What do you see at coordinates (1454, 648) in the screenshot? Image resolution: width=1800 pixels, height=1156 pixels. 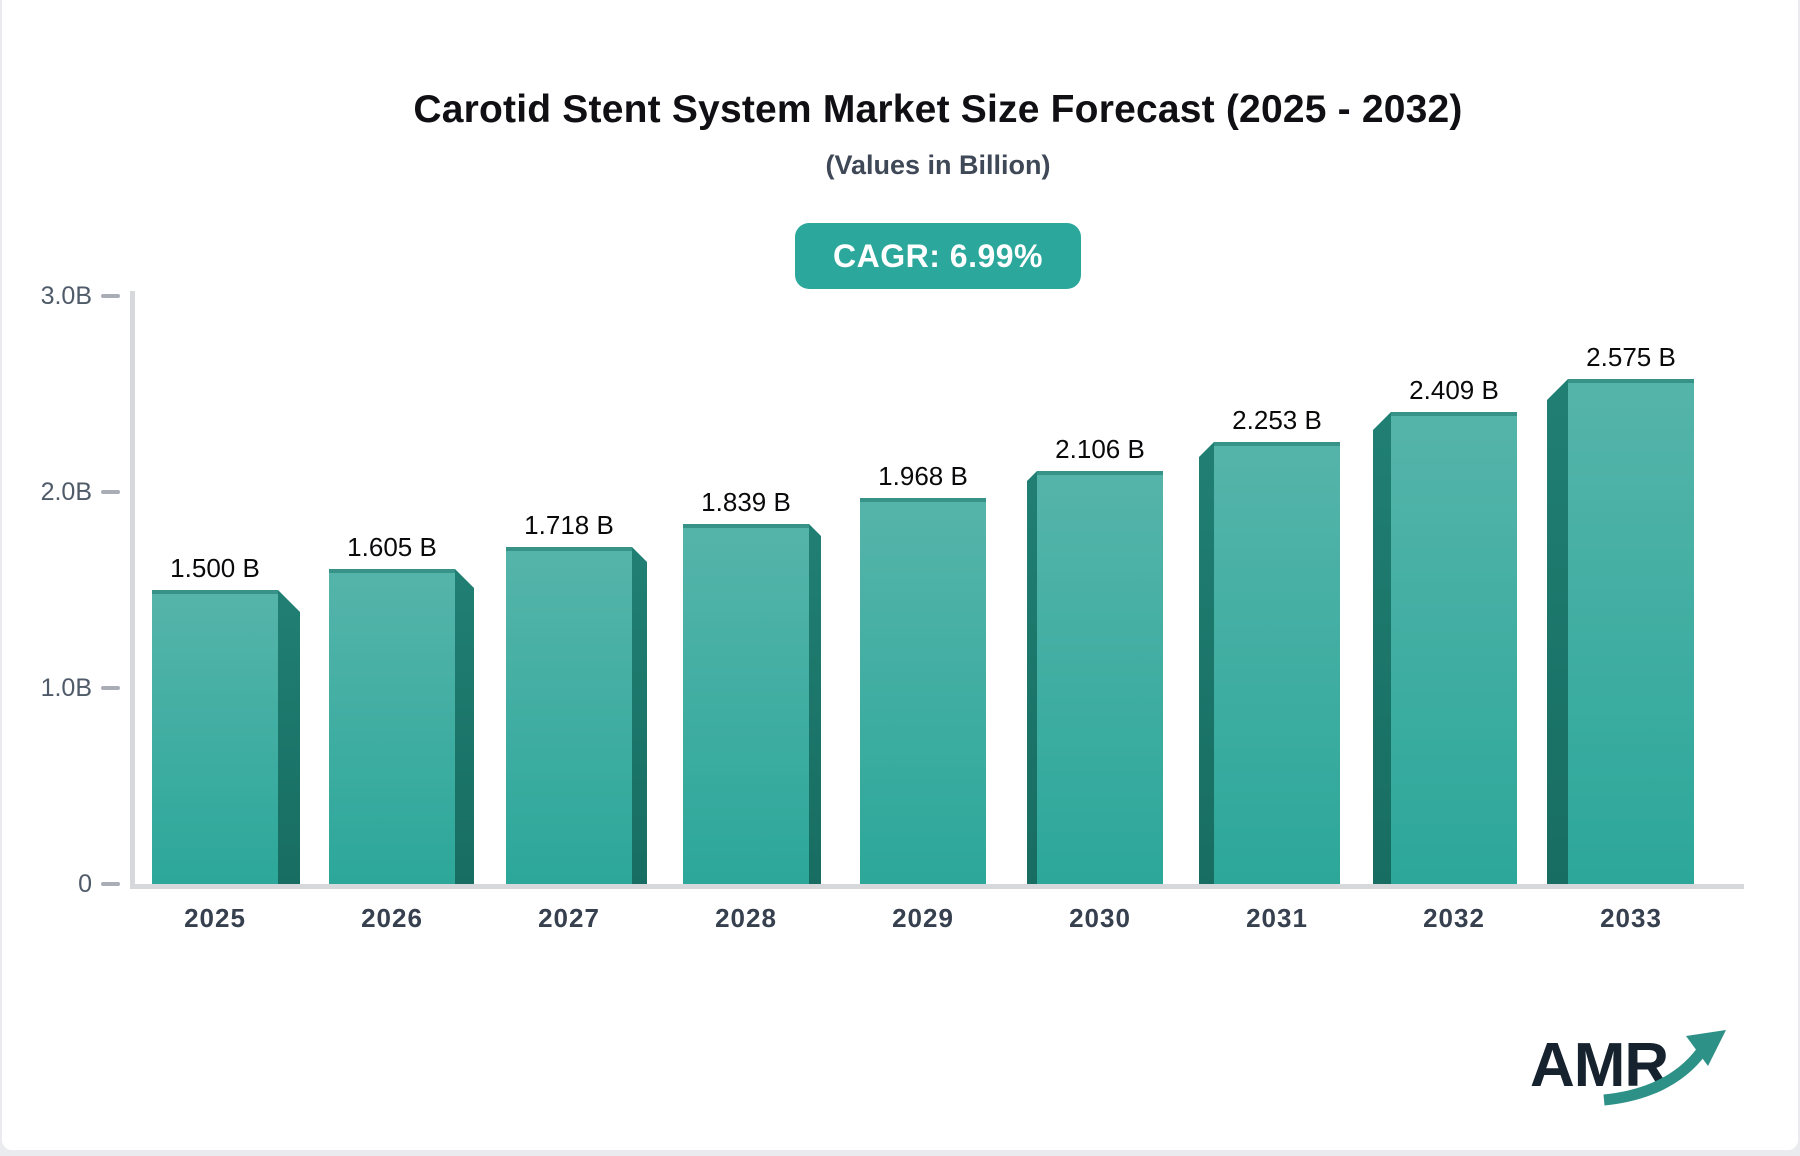 I see `bar-face-2032` at bounding box center [1454, 648].